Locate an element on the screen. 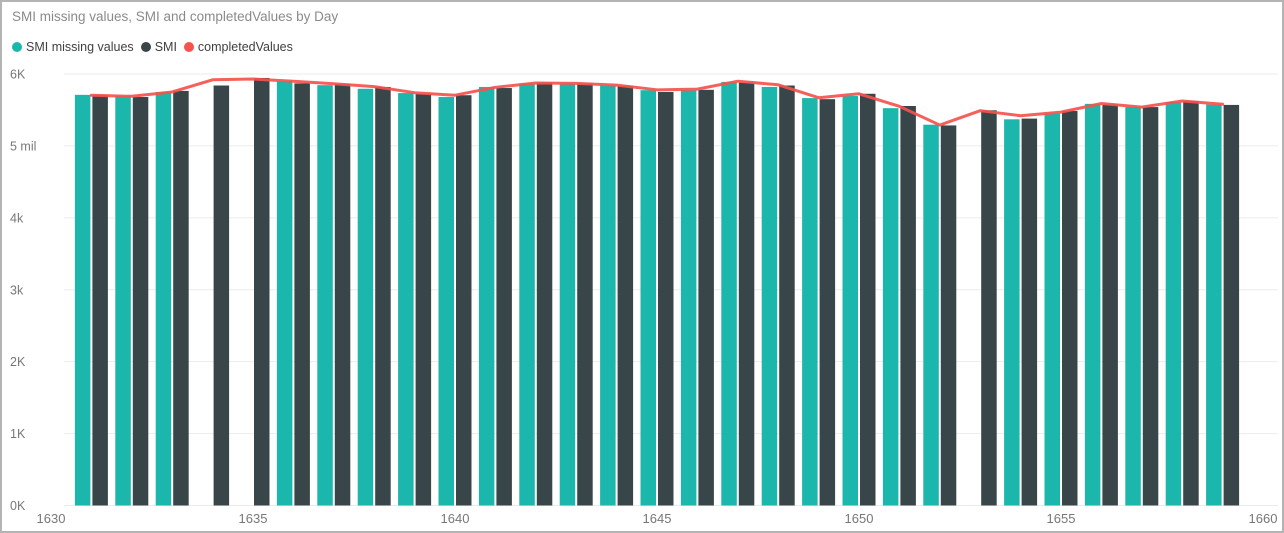  legend-item-completedvalues: completedValues is located at coordinates (238, 47).